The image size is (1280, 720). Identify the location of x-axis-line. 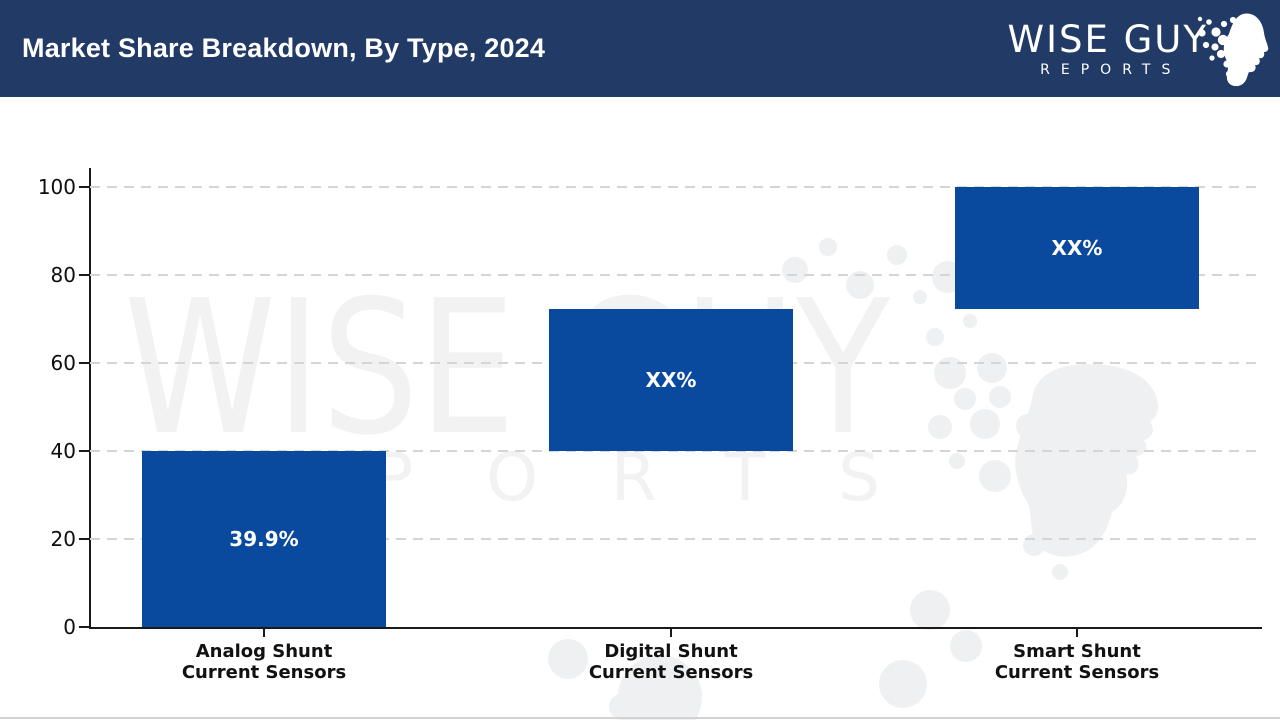
(675, 628).